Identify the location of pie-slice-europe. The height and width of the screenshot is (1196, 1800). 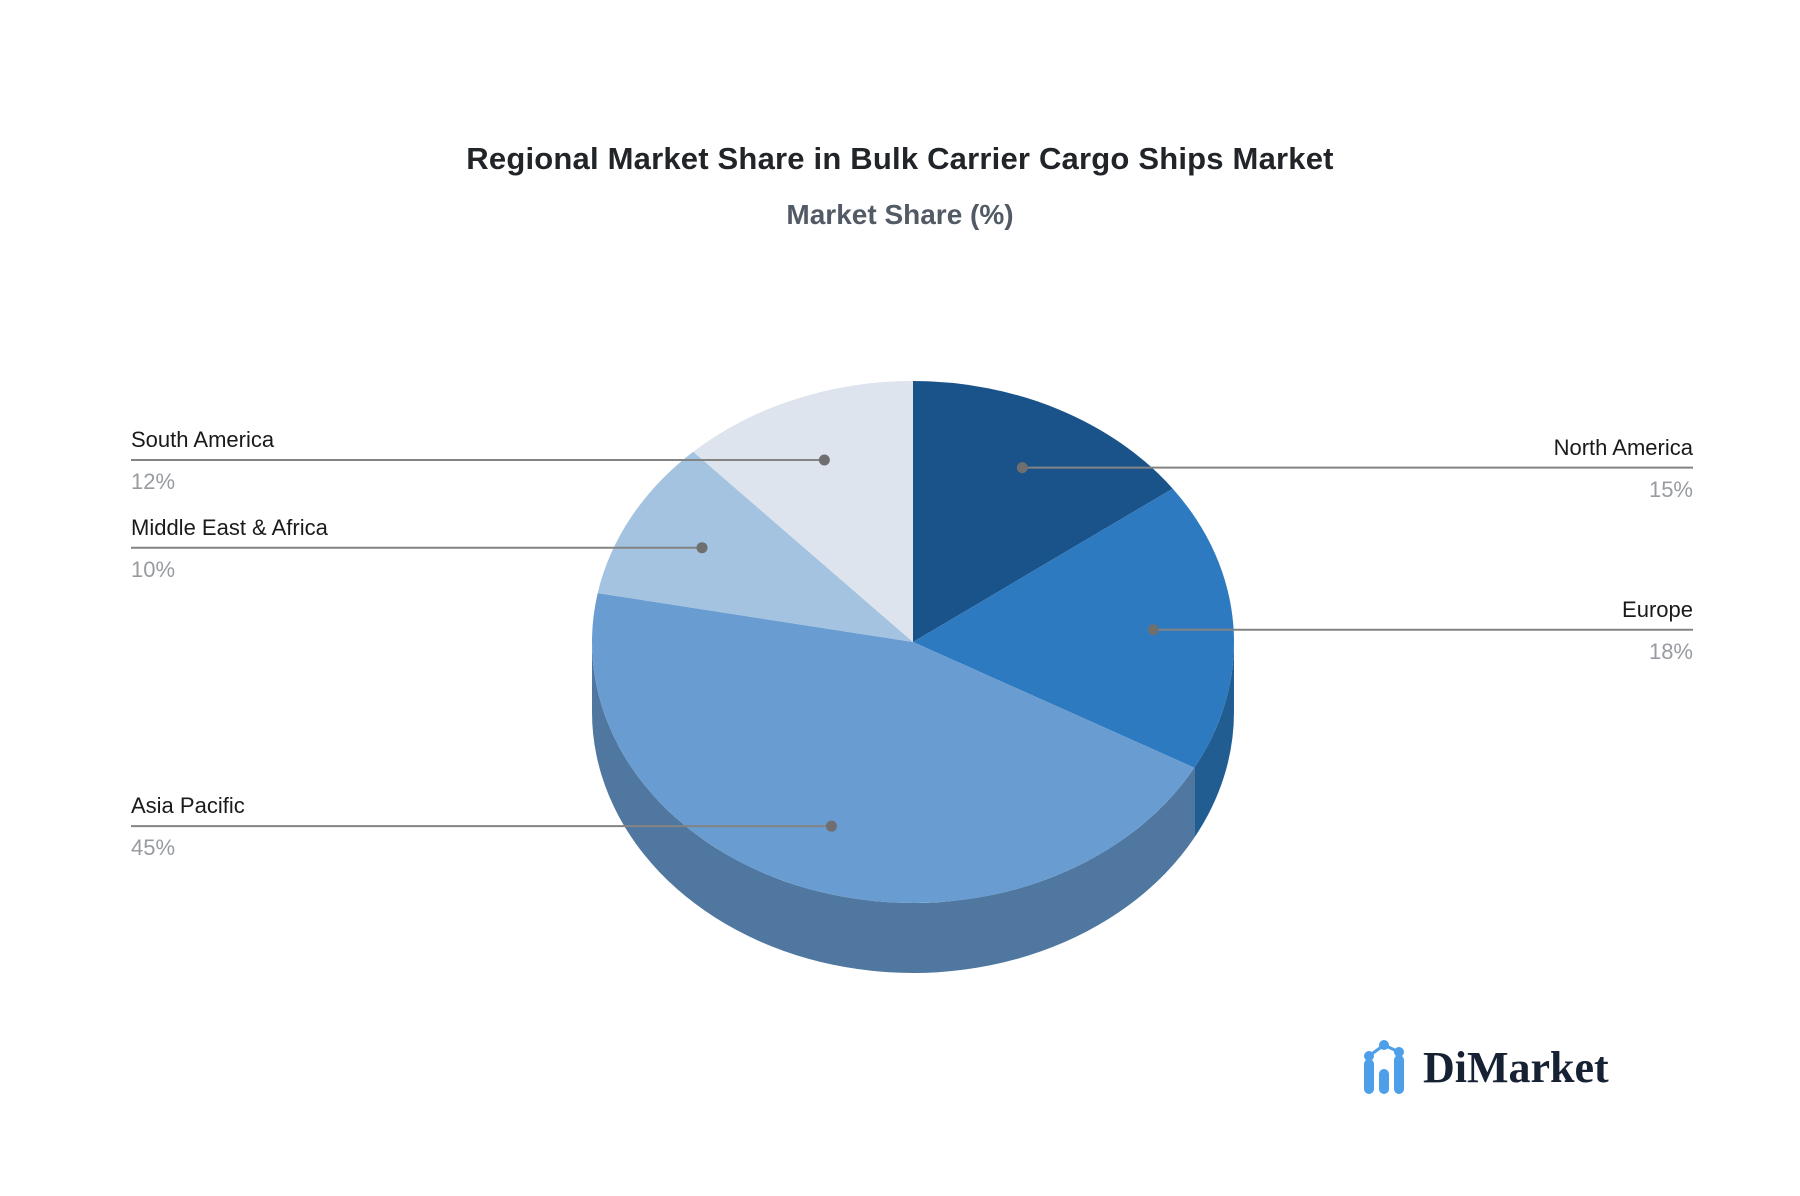
(1073, 628).